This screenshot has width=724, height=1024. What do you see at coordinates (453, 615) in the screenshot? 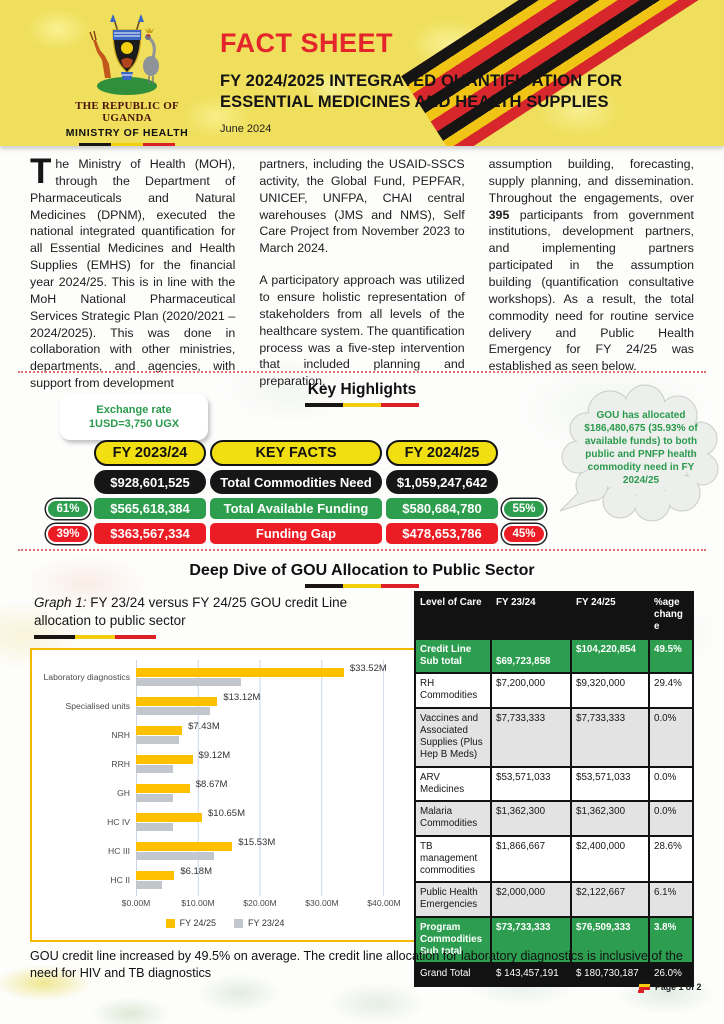
I see `alloc-header-level: Level of Care` at bounding box center [453, 615].